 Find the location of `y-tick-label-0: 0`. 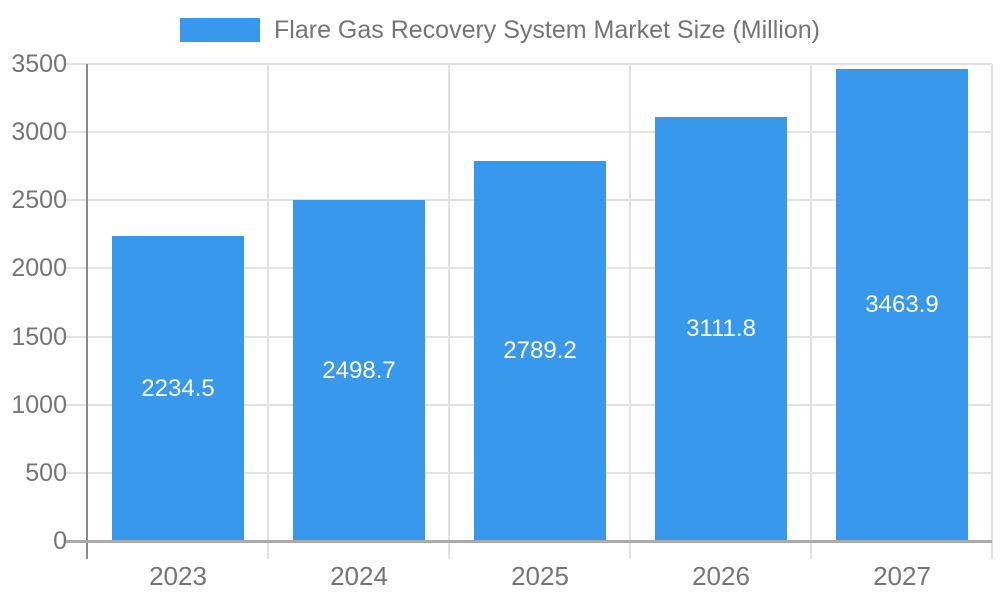

y-tick-label-0: 0 is located at coordinates (60, 541).